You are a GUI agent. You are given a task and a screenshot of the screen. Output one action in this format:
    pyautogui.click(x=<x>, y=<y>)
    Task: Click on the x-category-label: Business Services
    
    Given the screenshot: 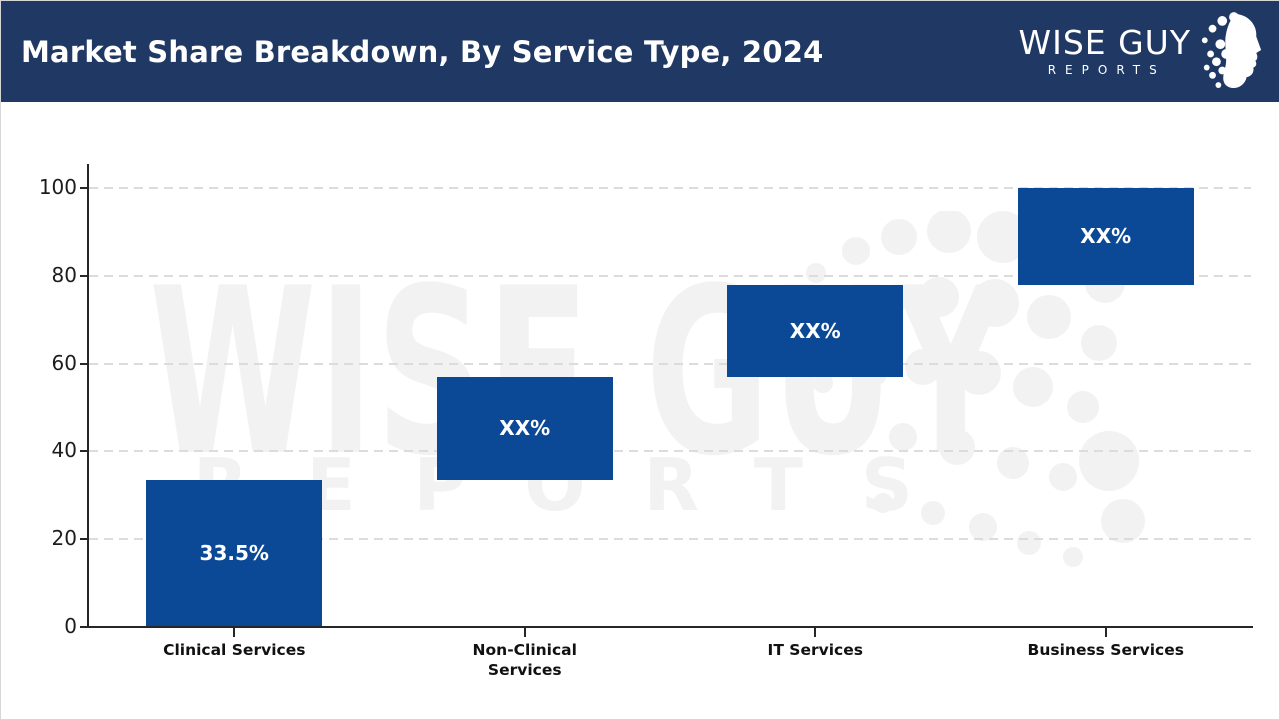 What is the action you would take?
    pyautogui.click(x=1105, y=650)
    